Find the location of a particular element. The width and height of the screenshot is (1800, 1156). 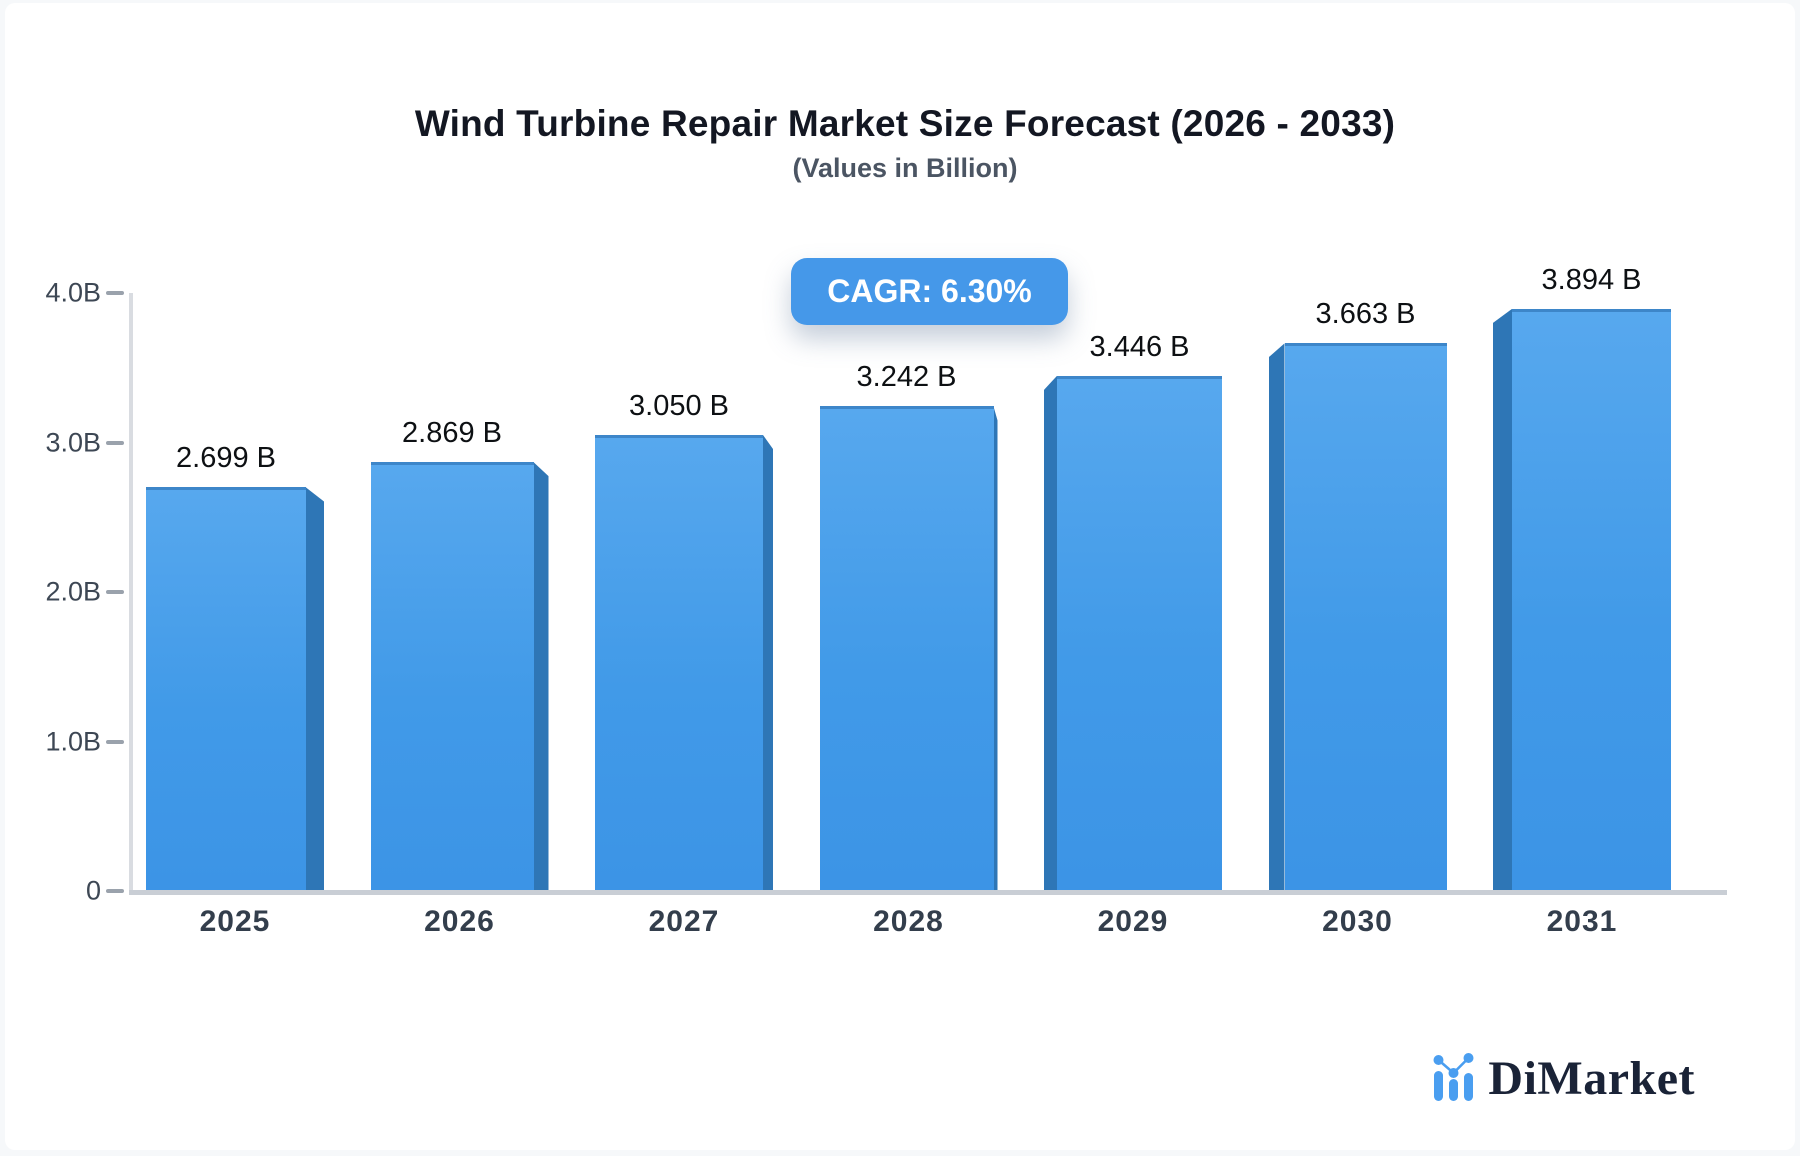

x-tick-label: 2027 is located at coordinates (684, 921).